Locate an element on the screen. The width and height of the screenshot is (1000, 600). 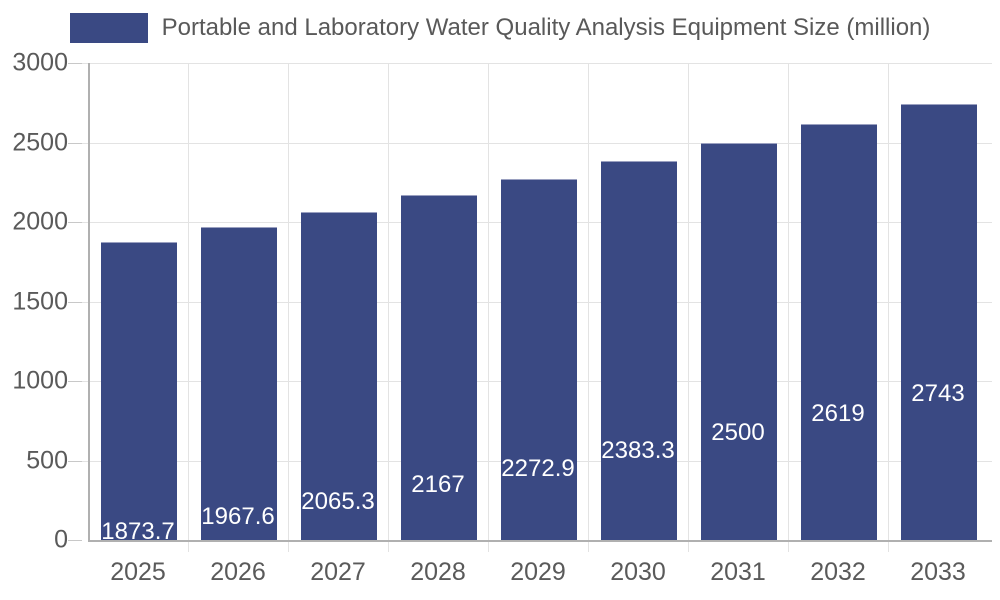
bar-2028 is located at coordinates (439, 368).